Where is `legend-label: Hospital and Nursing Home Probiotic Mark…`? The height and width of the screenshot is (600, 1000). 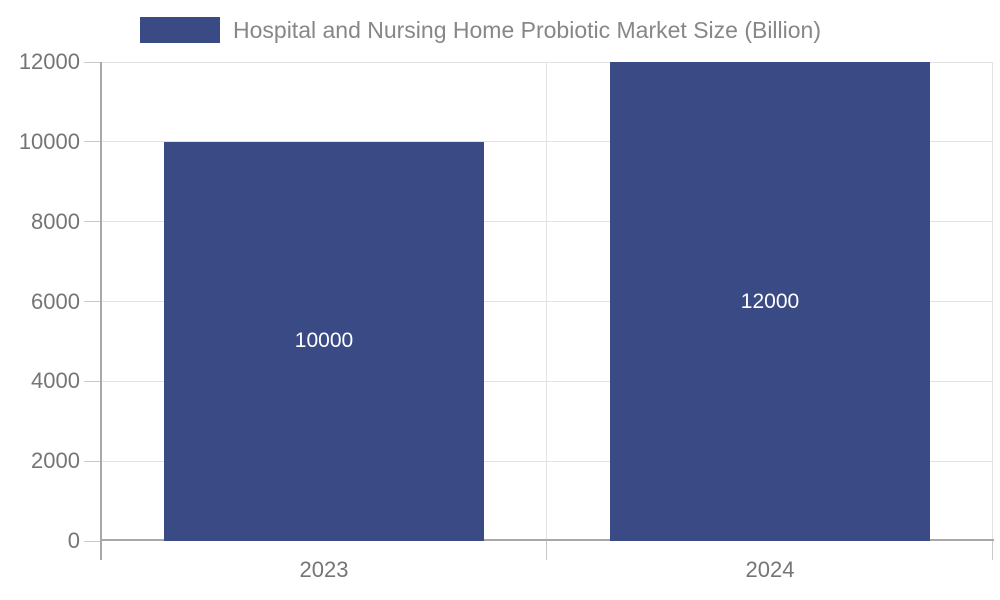
legend-label: Hospital and Nursing Home Probiotic Mark… is located at coordinates (527, 30).